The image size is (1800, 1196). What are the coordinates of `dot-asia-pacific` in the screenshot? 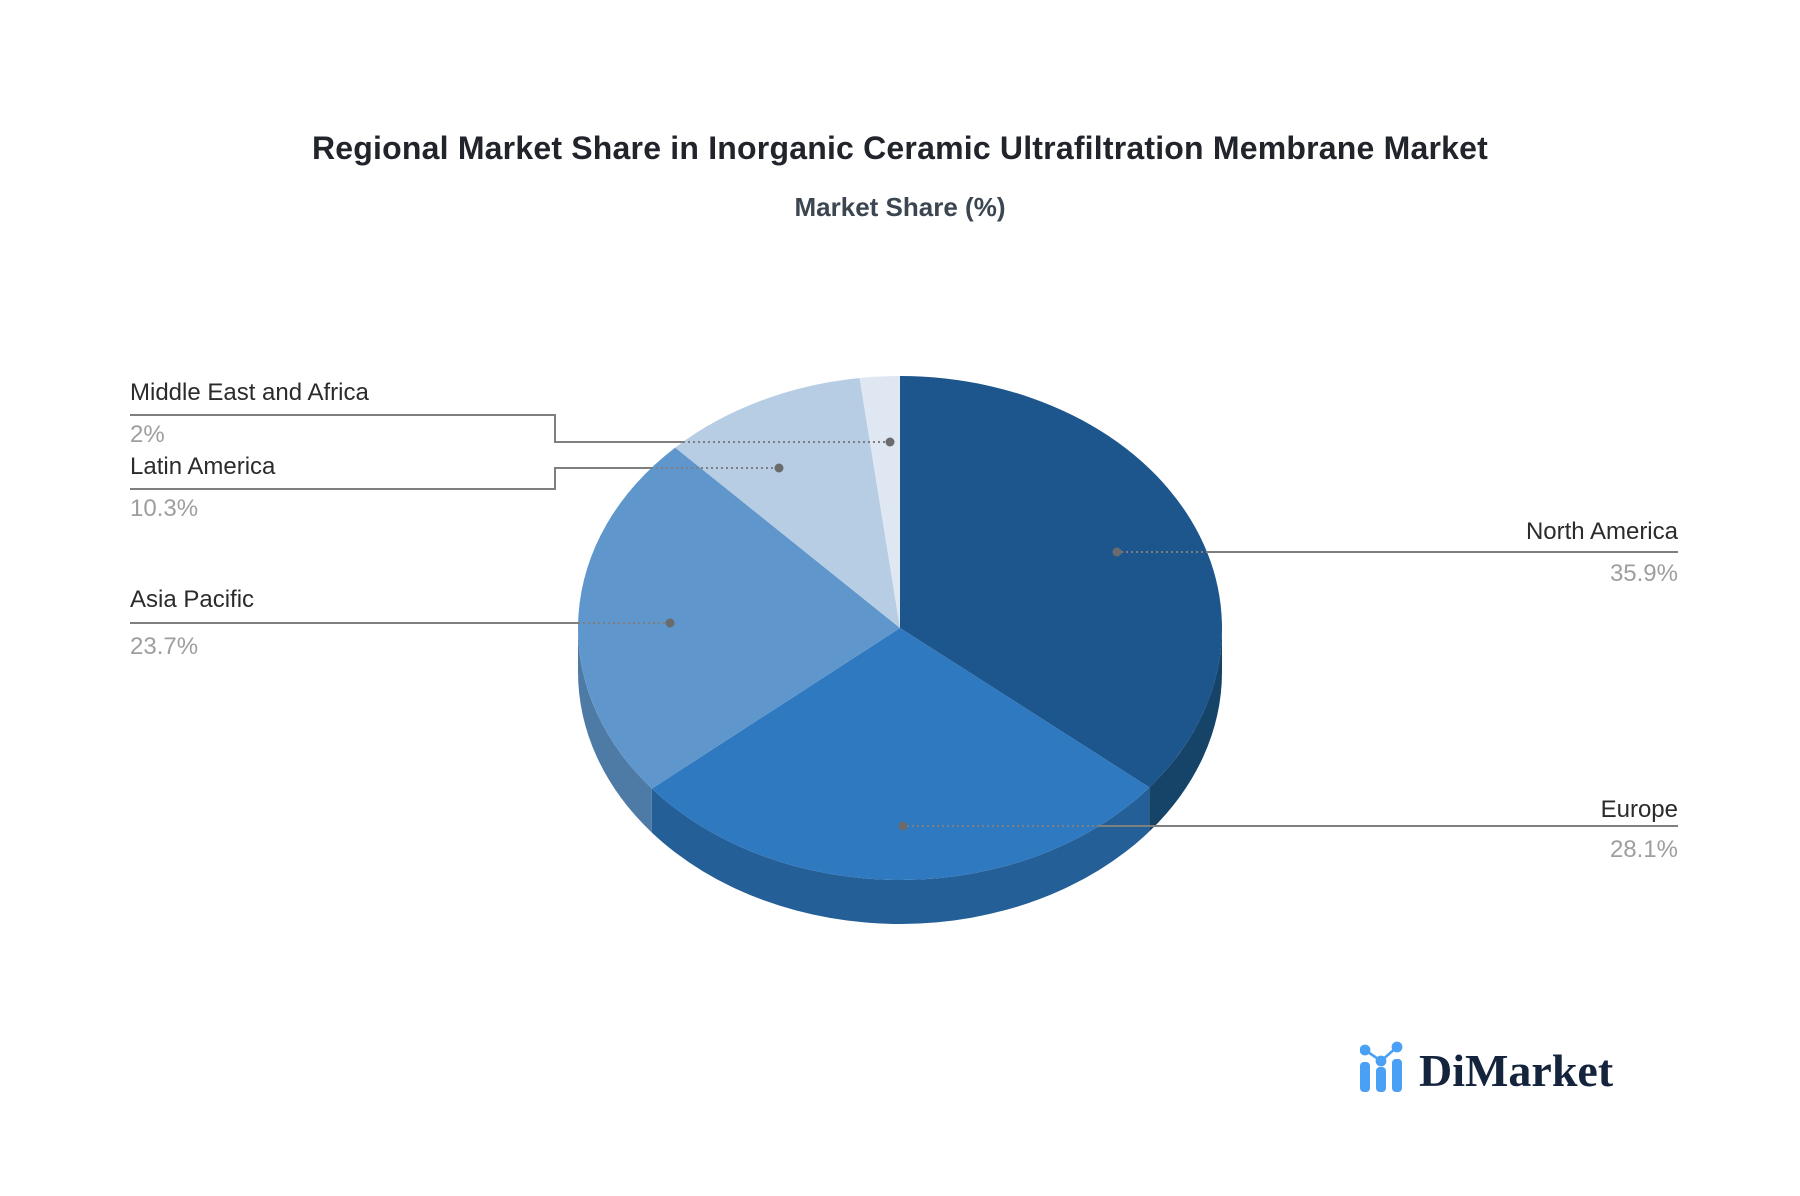 It's located at (670, 623).